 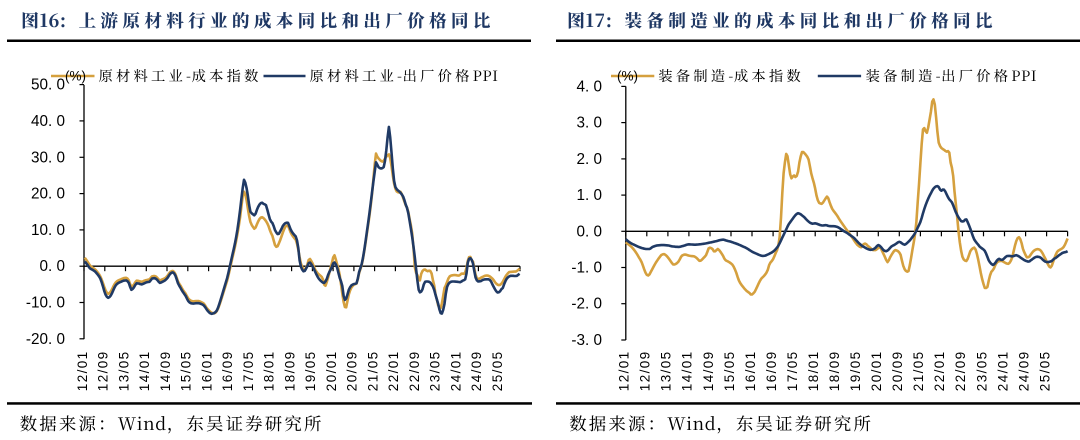 I want to click on svg-text: 20. 0, so click(x=48, y=194).